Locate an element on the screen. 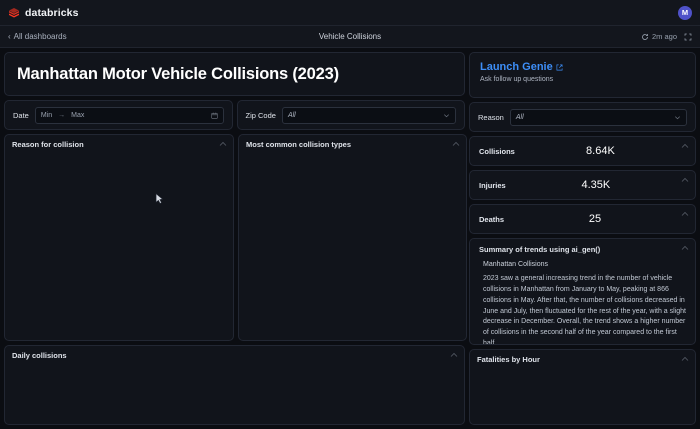  breadcrumb-title: Vehicle Collisions is located at coordinates (350, 36).